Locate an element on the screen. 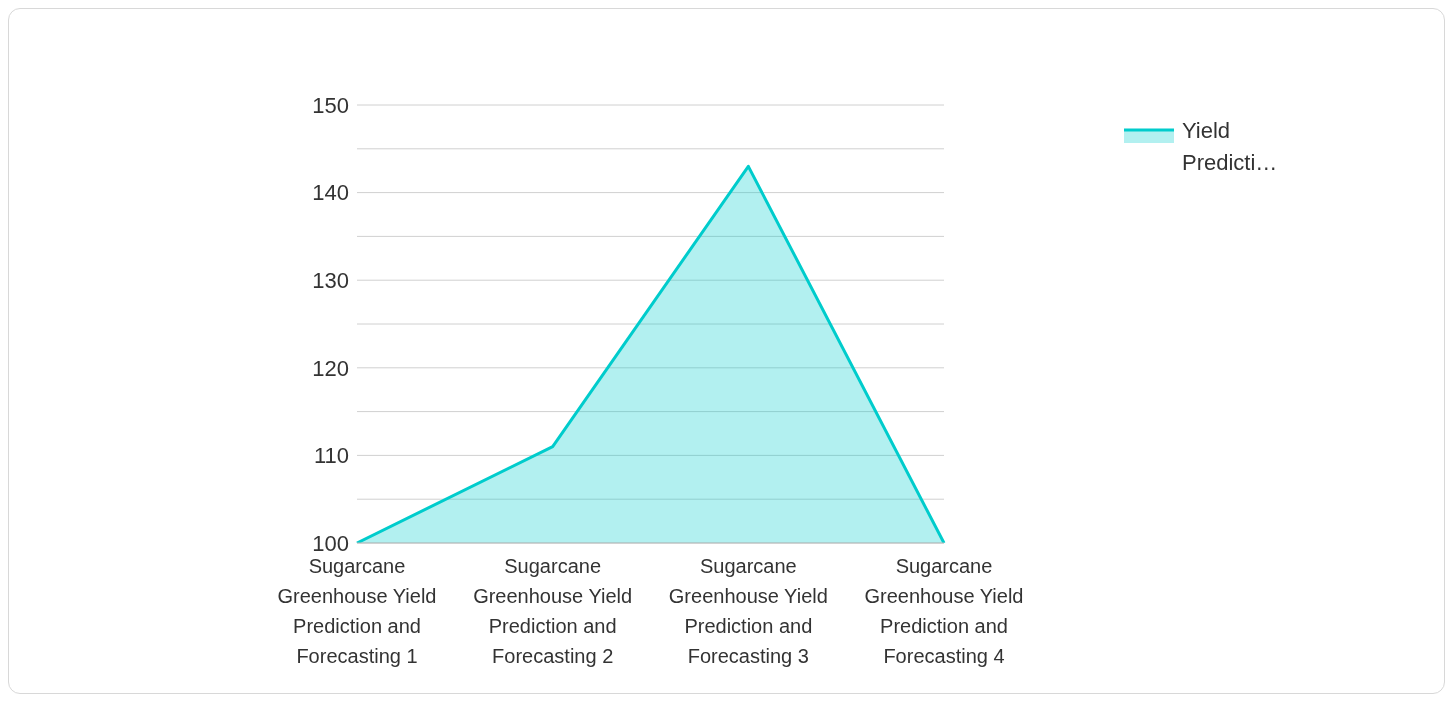 The image size is (1453, 702). x-tick-label: Sugarcane Greenhouse Yield Prediction and Forecasting 2 is located at coordinates (553, 611).